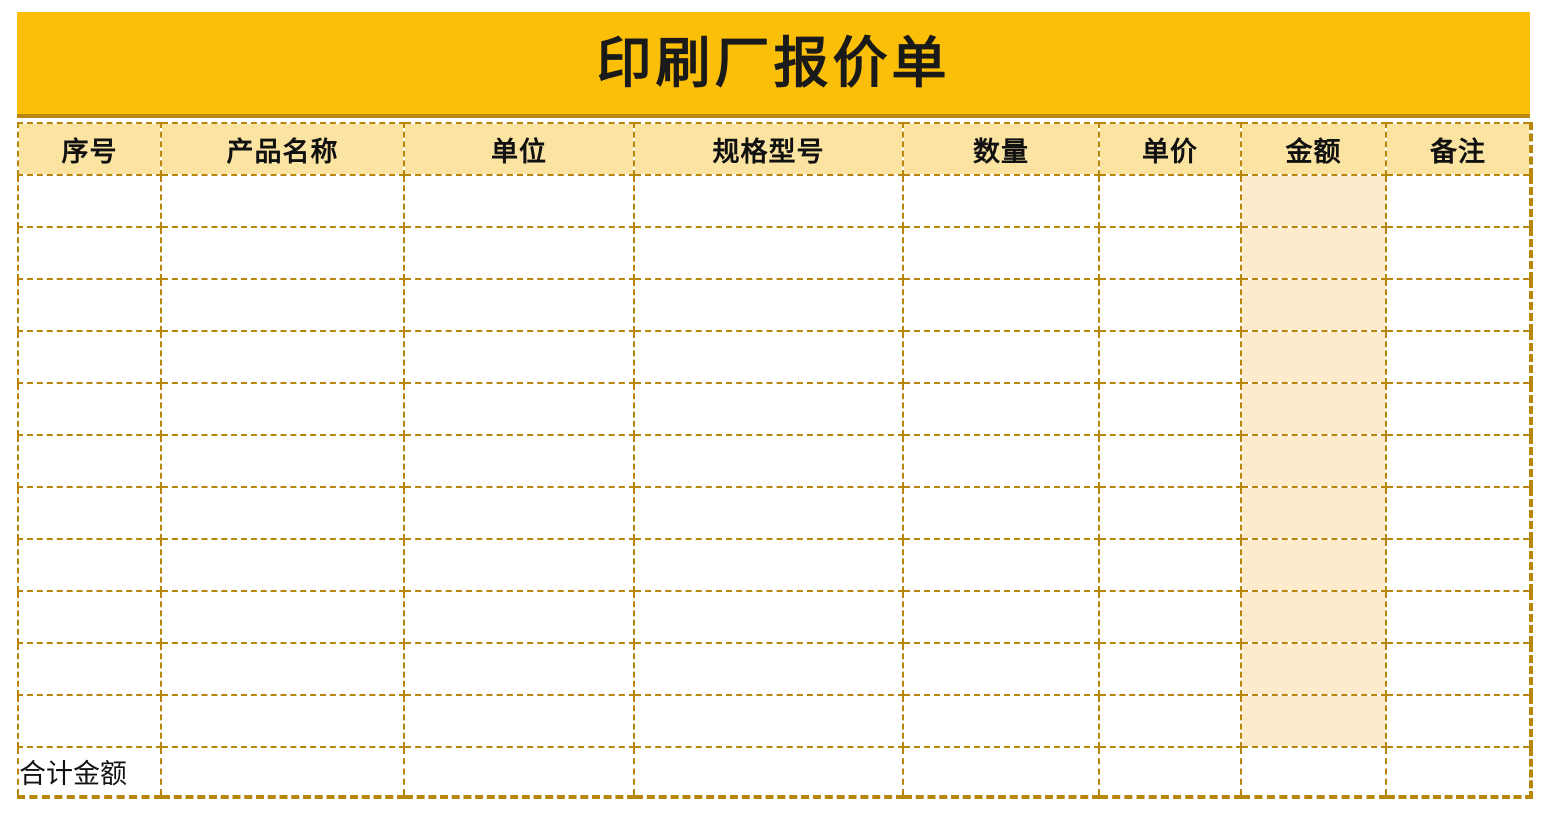  What do you see at coordinates (89, 149) in the screenshot?
I see `column-header-seq: 序号` at bounding box center [89, 149].